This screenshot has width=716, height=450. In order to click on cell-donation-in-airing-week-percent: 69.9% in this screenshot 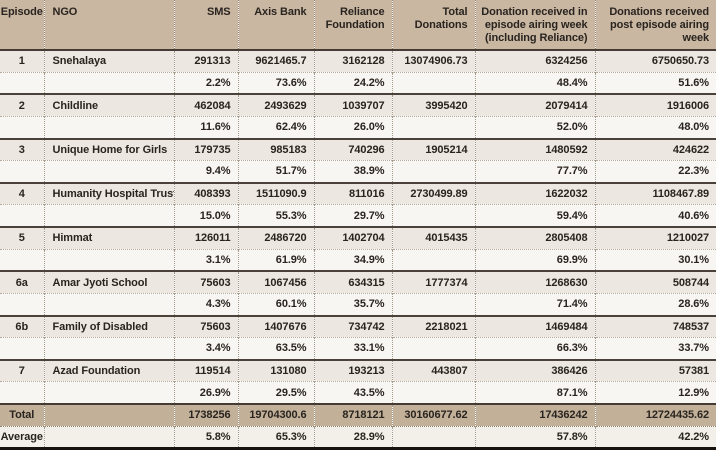, I will do `click(535, 260)`.